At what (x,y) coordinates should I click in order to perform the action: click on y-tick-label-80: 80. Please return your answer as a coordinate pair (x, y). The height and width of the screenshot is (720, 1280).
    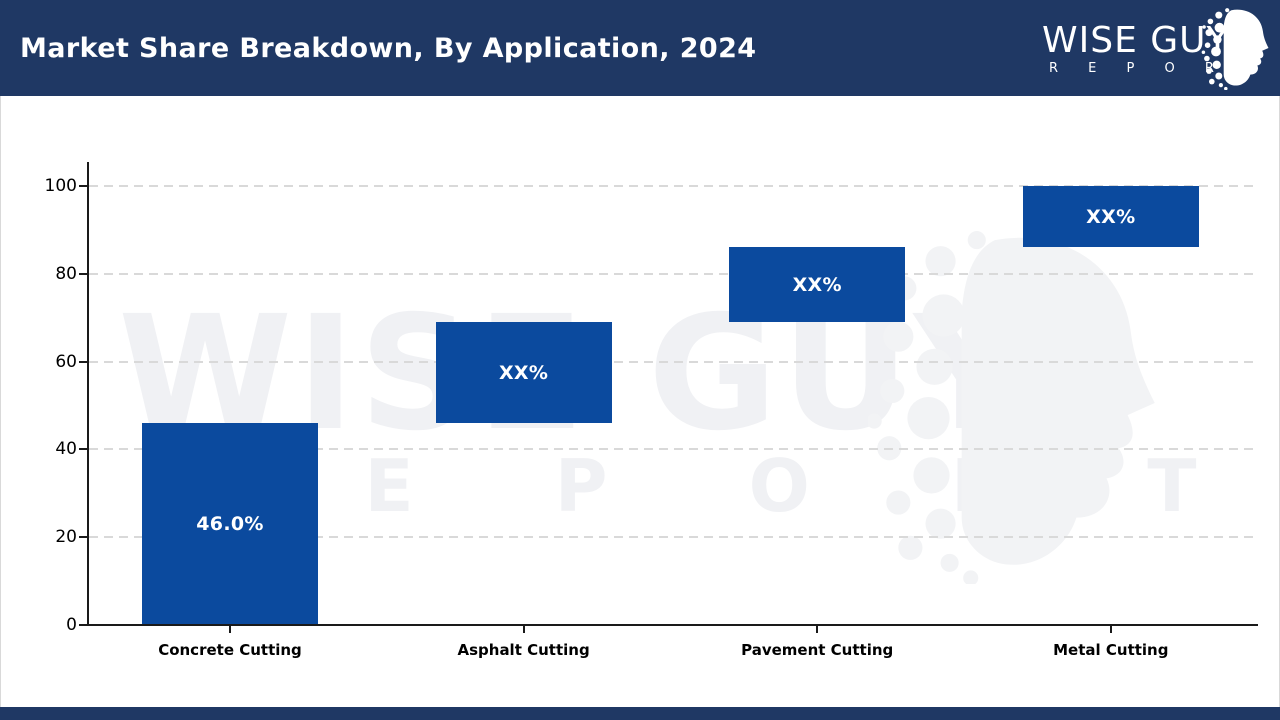
    Looking at the image, I should click on (66, 273).